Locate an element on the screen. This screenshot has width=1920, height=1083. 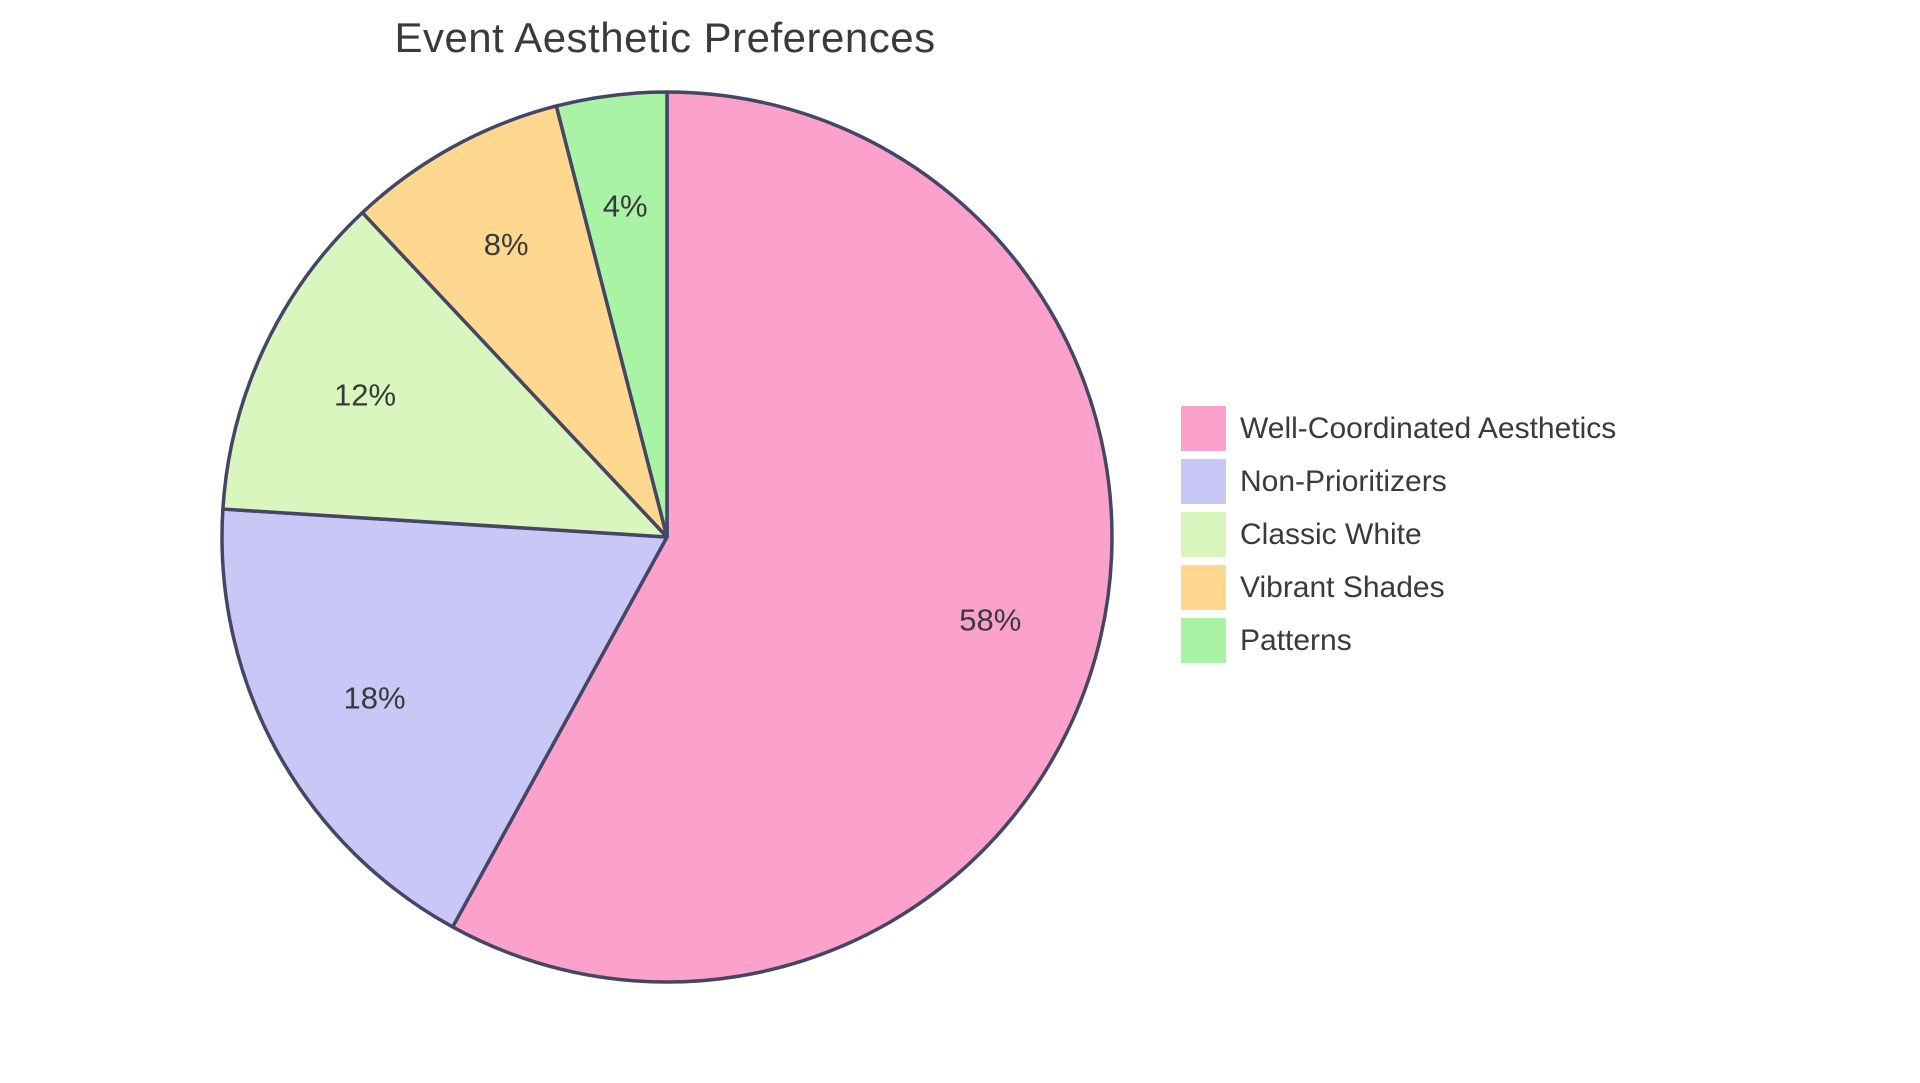
legend-label: Non-Prioritizers is located at coordinates (1343, 481).